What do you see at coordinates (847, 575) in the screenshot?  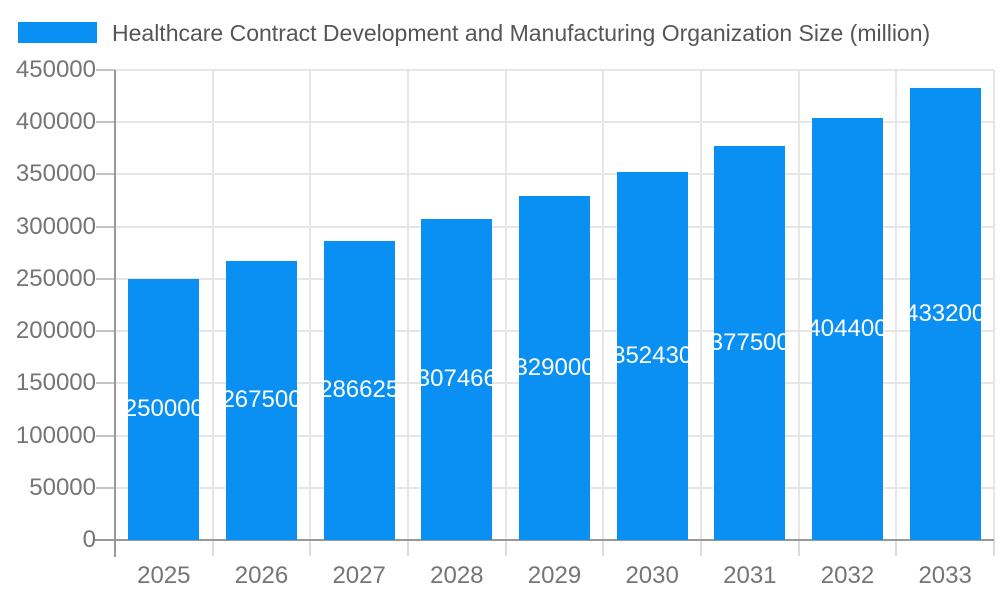 I see `x-axis-tick-label: 2032` at bounding box center [847, 575].